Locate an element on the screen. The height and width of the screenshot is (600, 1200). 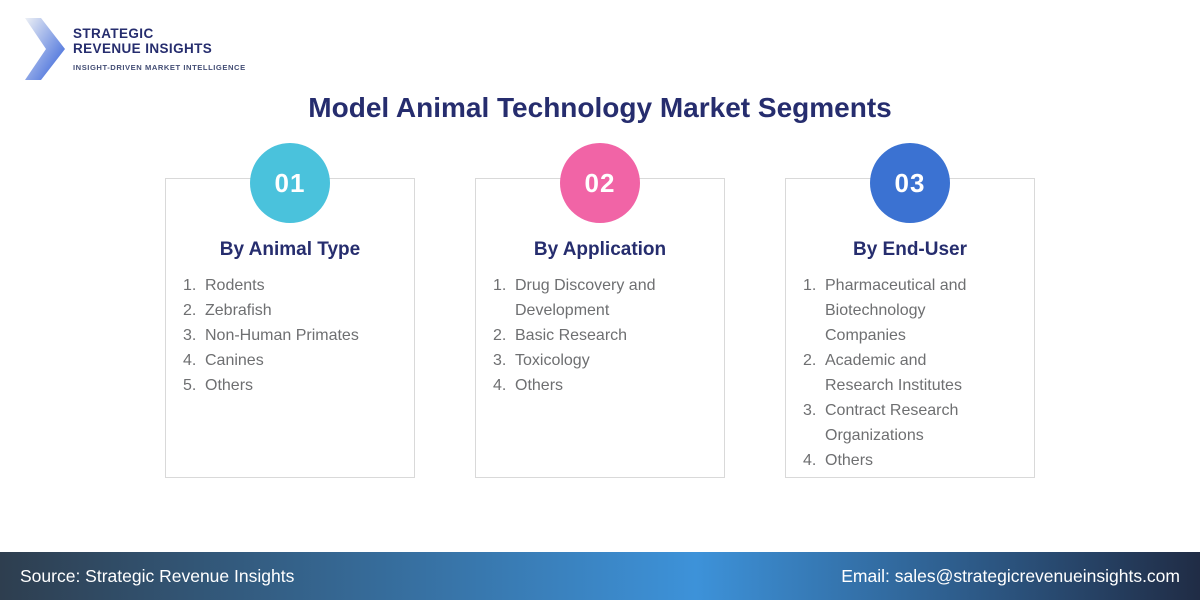
brand-name-line2: REVENUE INSIGHTS is located at coordinates (143, 49).